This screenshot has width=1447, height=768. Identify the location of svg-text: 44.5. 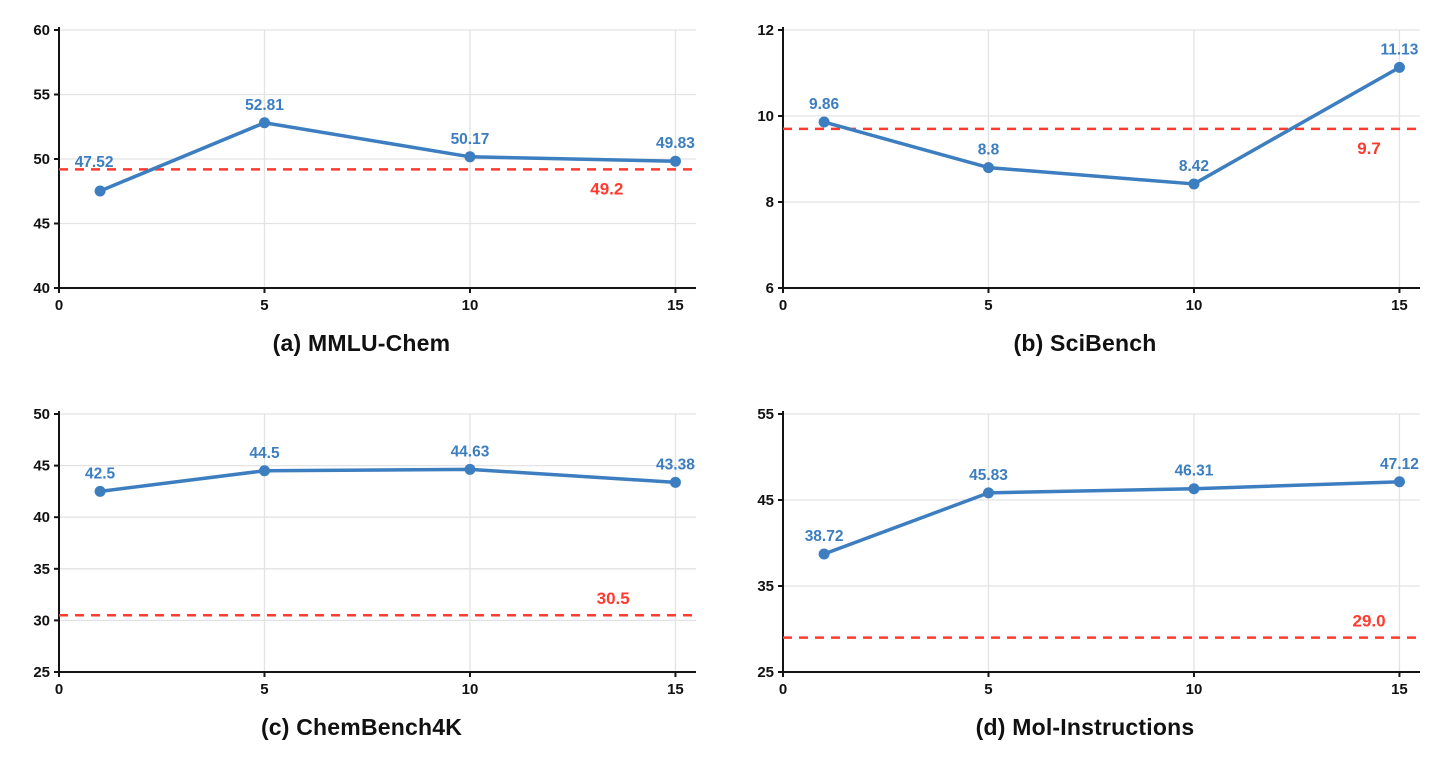
(264, 453).